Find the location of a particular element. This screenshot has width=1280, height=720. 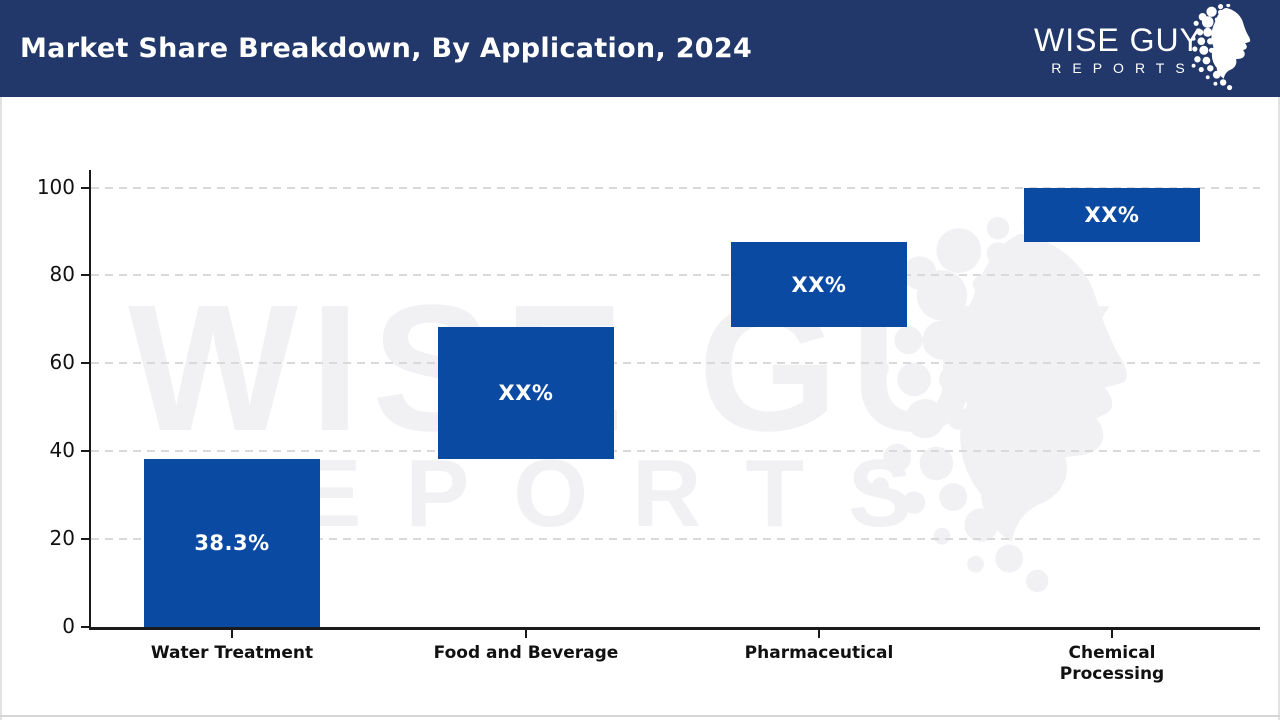

bar-chemical-processing: XX% is located at coordinates (1112, 215).